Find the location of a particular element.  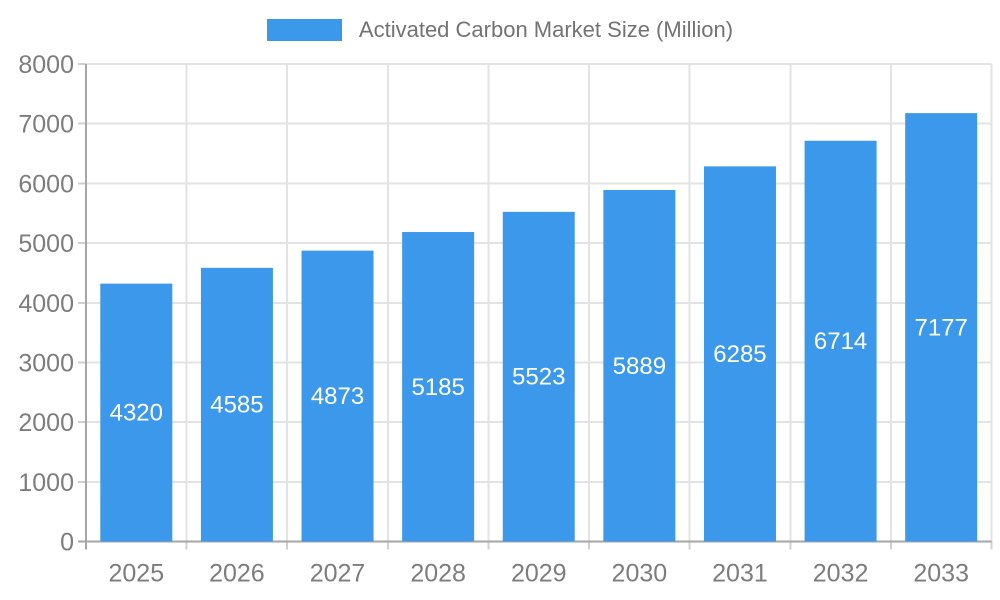

bar-value-label: 5523 is located at coordinates (538, 377).